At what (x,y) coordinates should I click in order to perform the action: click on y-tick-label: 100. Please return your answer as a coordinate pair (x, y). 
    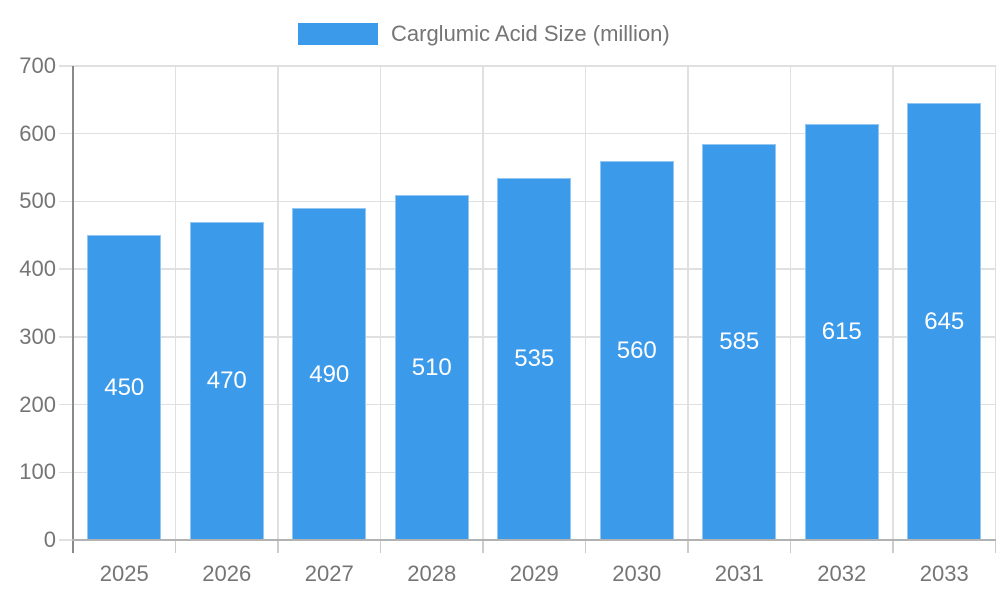
    Looking at the image, I should click on (37, 472).